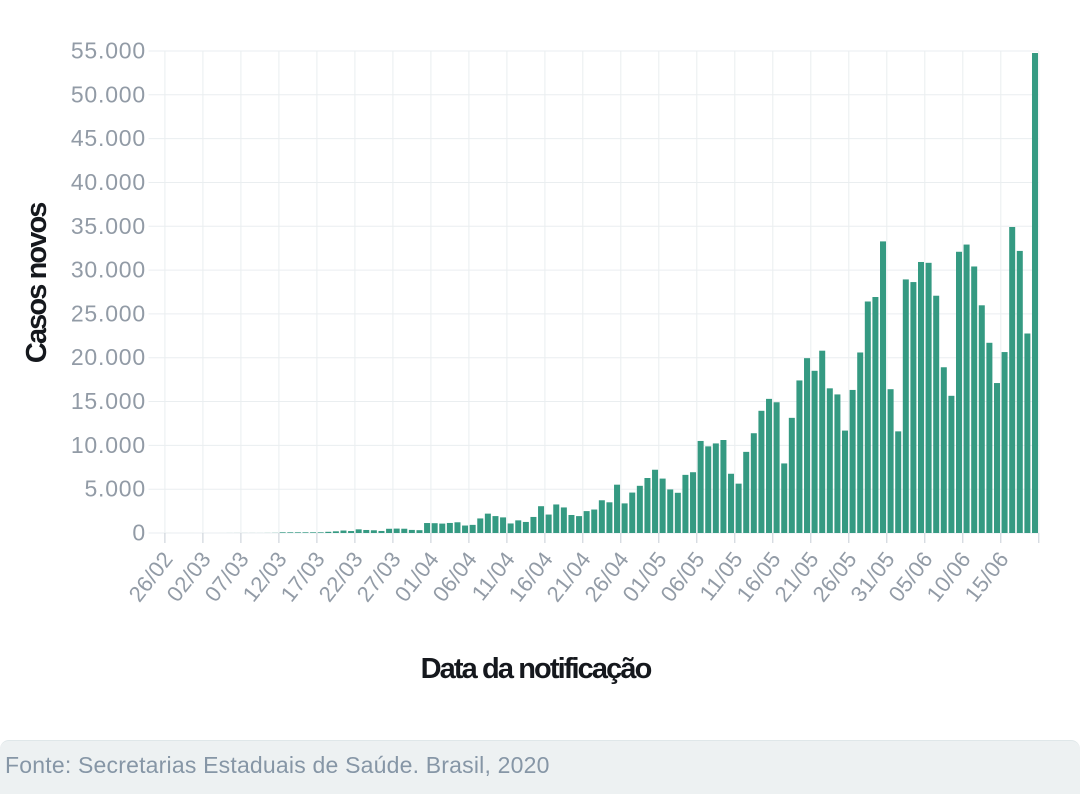  Describe the element at coordinates (108, 445) in the screenshot. I see `svg-text: 10.000` at that location.